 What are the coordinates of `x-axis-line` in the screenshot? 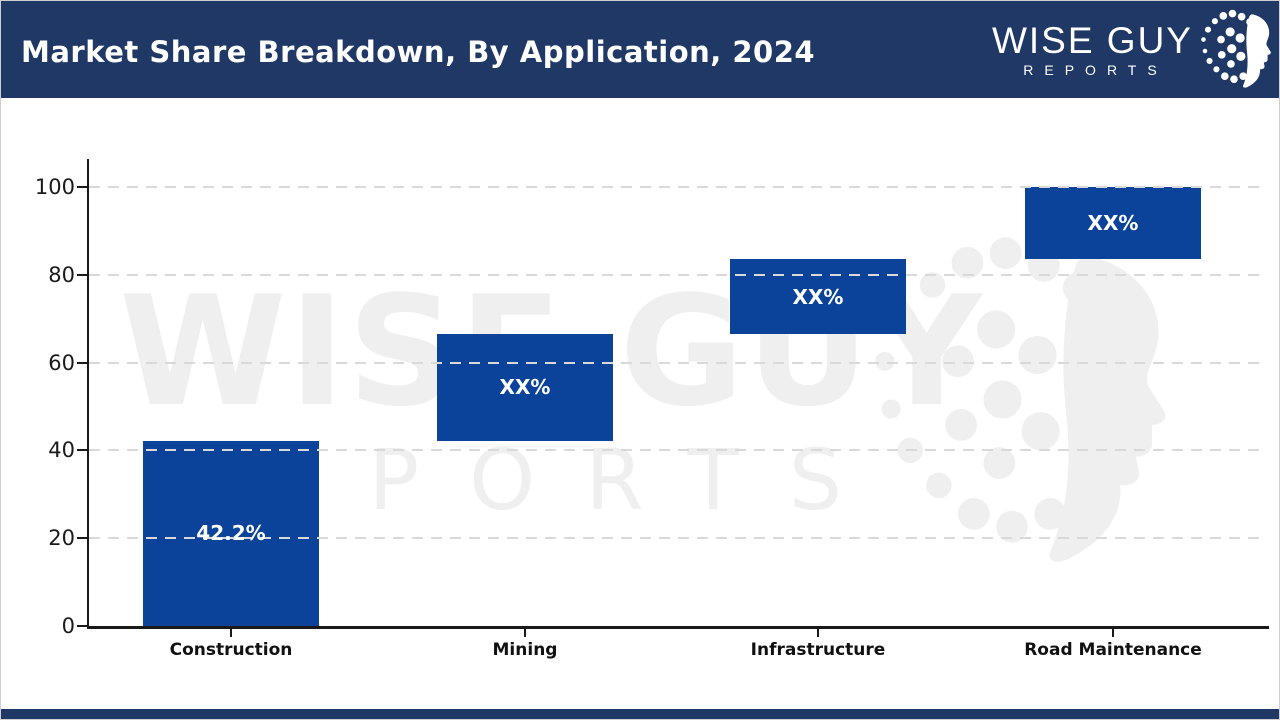 It's located at (678, 627).